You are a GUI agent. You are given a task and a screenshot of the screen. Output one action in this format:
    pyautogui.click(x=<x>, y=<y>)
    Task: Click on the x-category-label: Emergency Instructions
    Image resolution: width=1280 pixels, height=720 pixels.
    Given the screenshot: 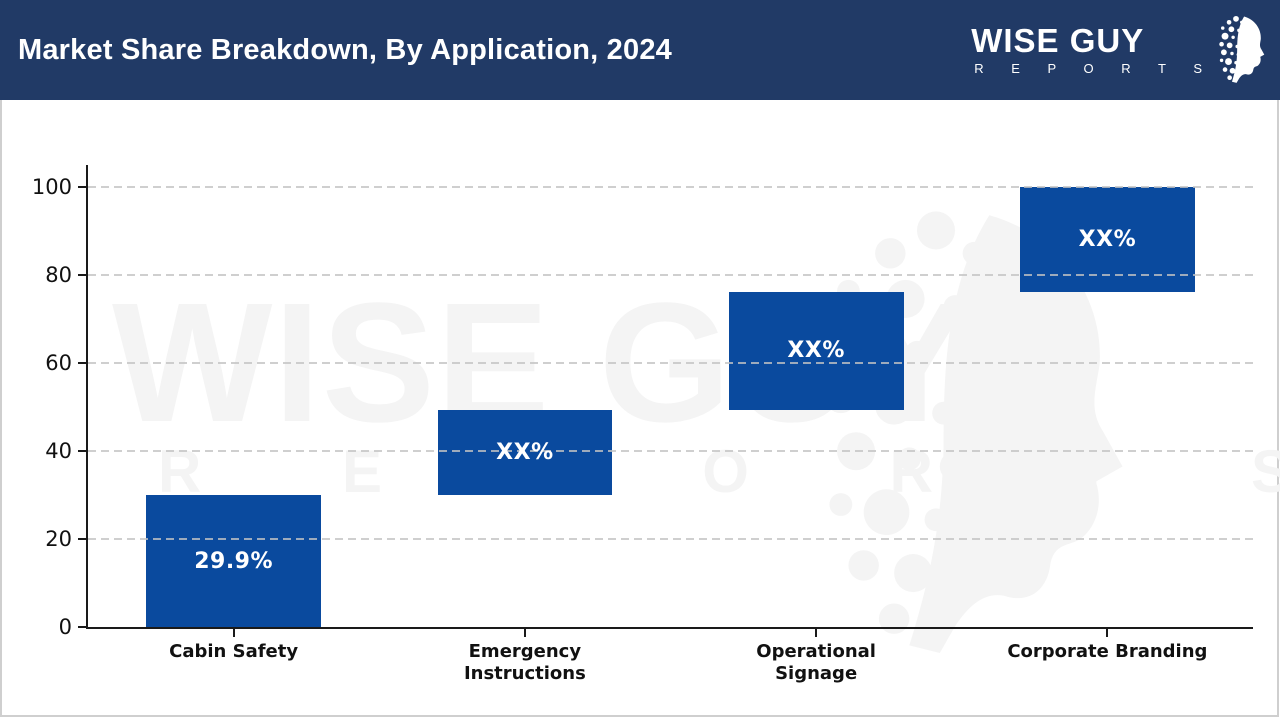 What is the action you would take?
    pyautogui.click(x=524, y=663)
    